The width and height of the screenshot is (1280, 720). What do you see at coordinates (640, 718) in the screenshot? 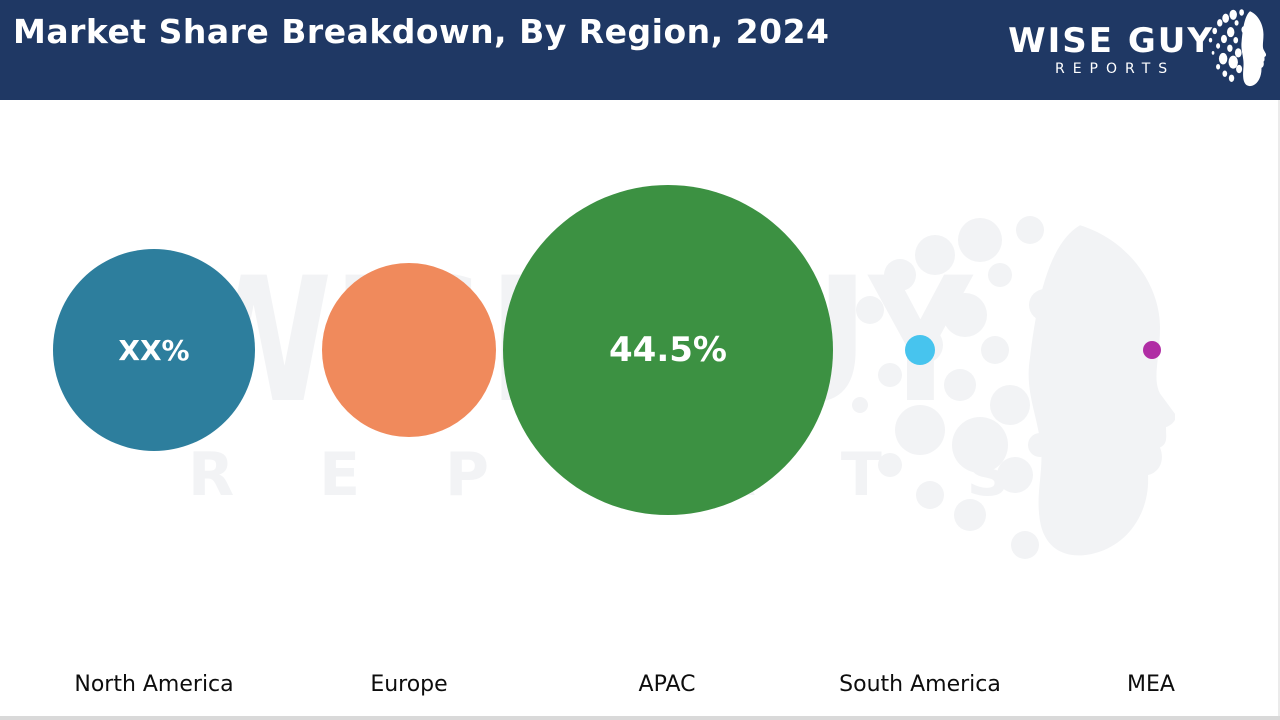
I see `bottom-edge-strip` at bounding box center [640, 718].